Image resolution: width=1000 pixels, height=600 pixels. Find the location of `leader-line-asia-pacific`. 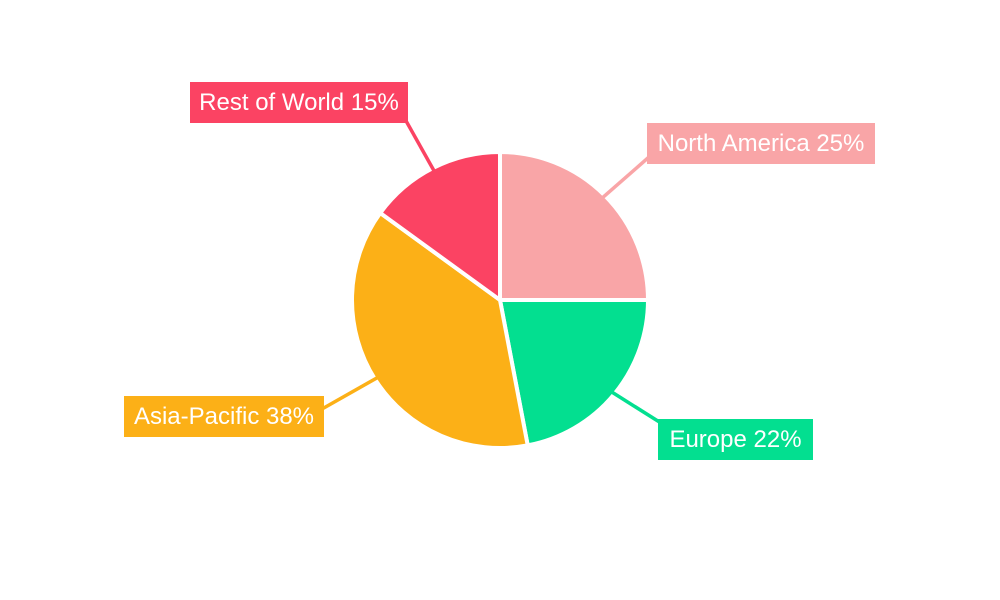

leader-line-asia-pacific is located at coordinates (351, 392).